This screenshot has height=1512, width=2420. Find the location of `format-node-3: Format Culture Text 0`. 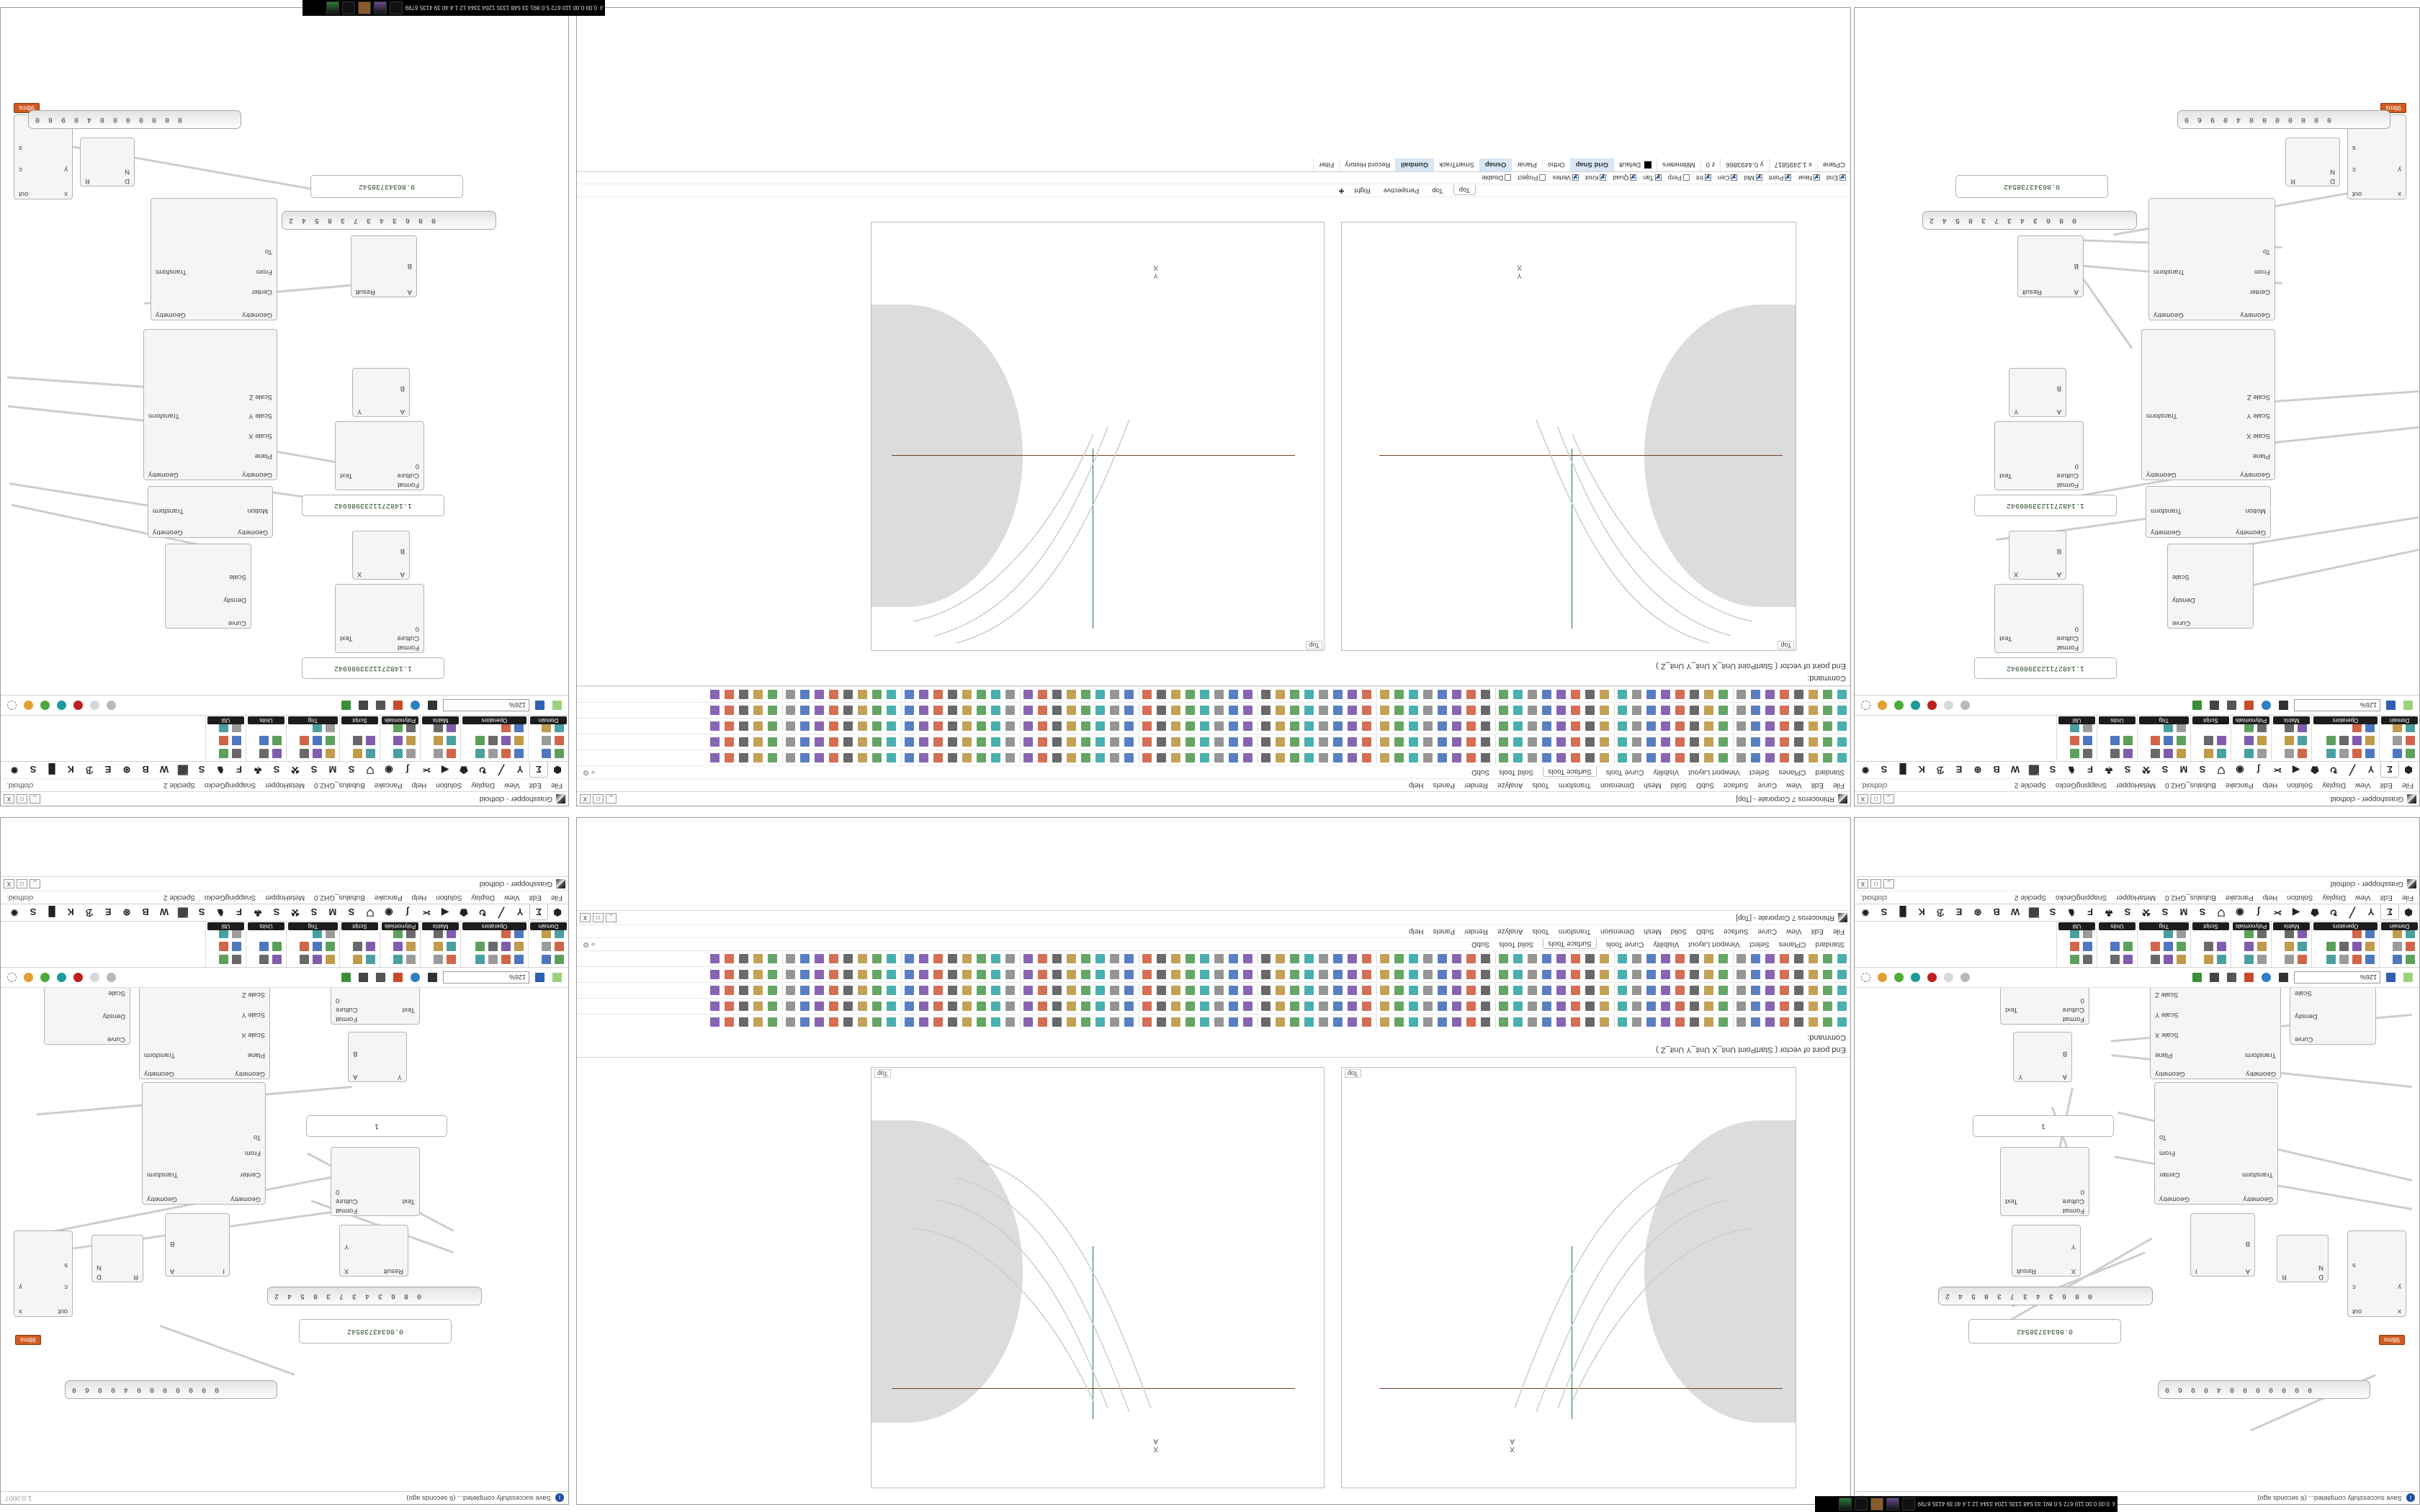

format-node-3: Format Culture Text 0 is located at coordinates (2039, 618).